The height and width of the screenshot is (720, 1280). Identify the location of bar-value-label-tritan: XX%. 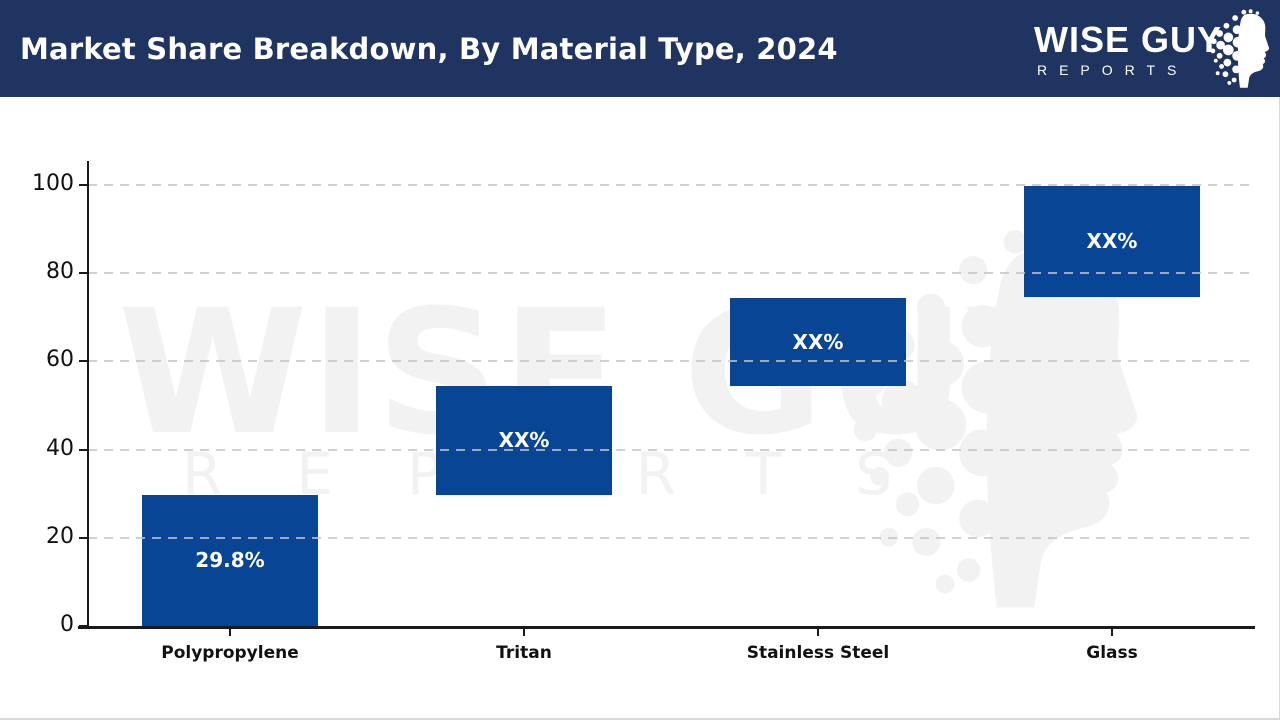
(524, 440).